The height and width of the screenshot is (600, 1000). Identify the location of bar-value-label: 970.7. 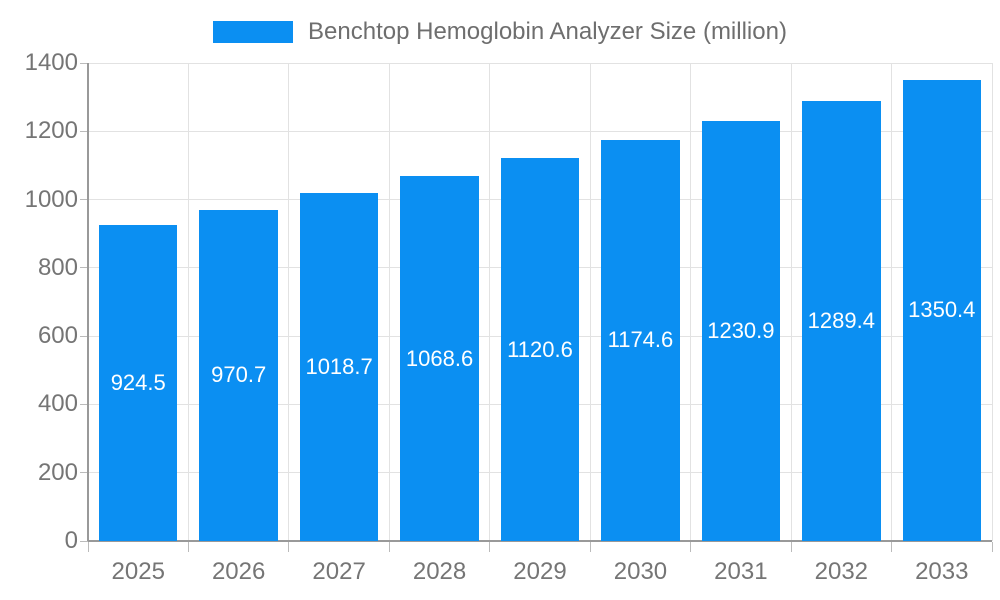
(239, 375).